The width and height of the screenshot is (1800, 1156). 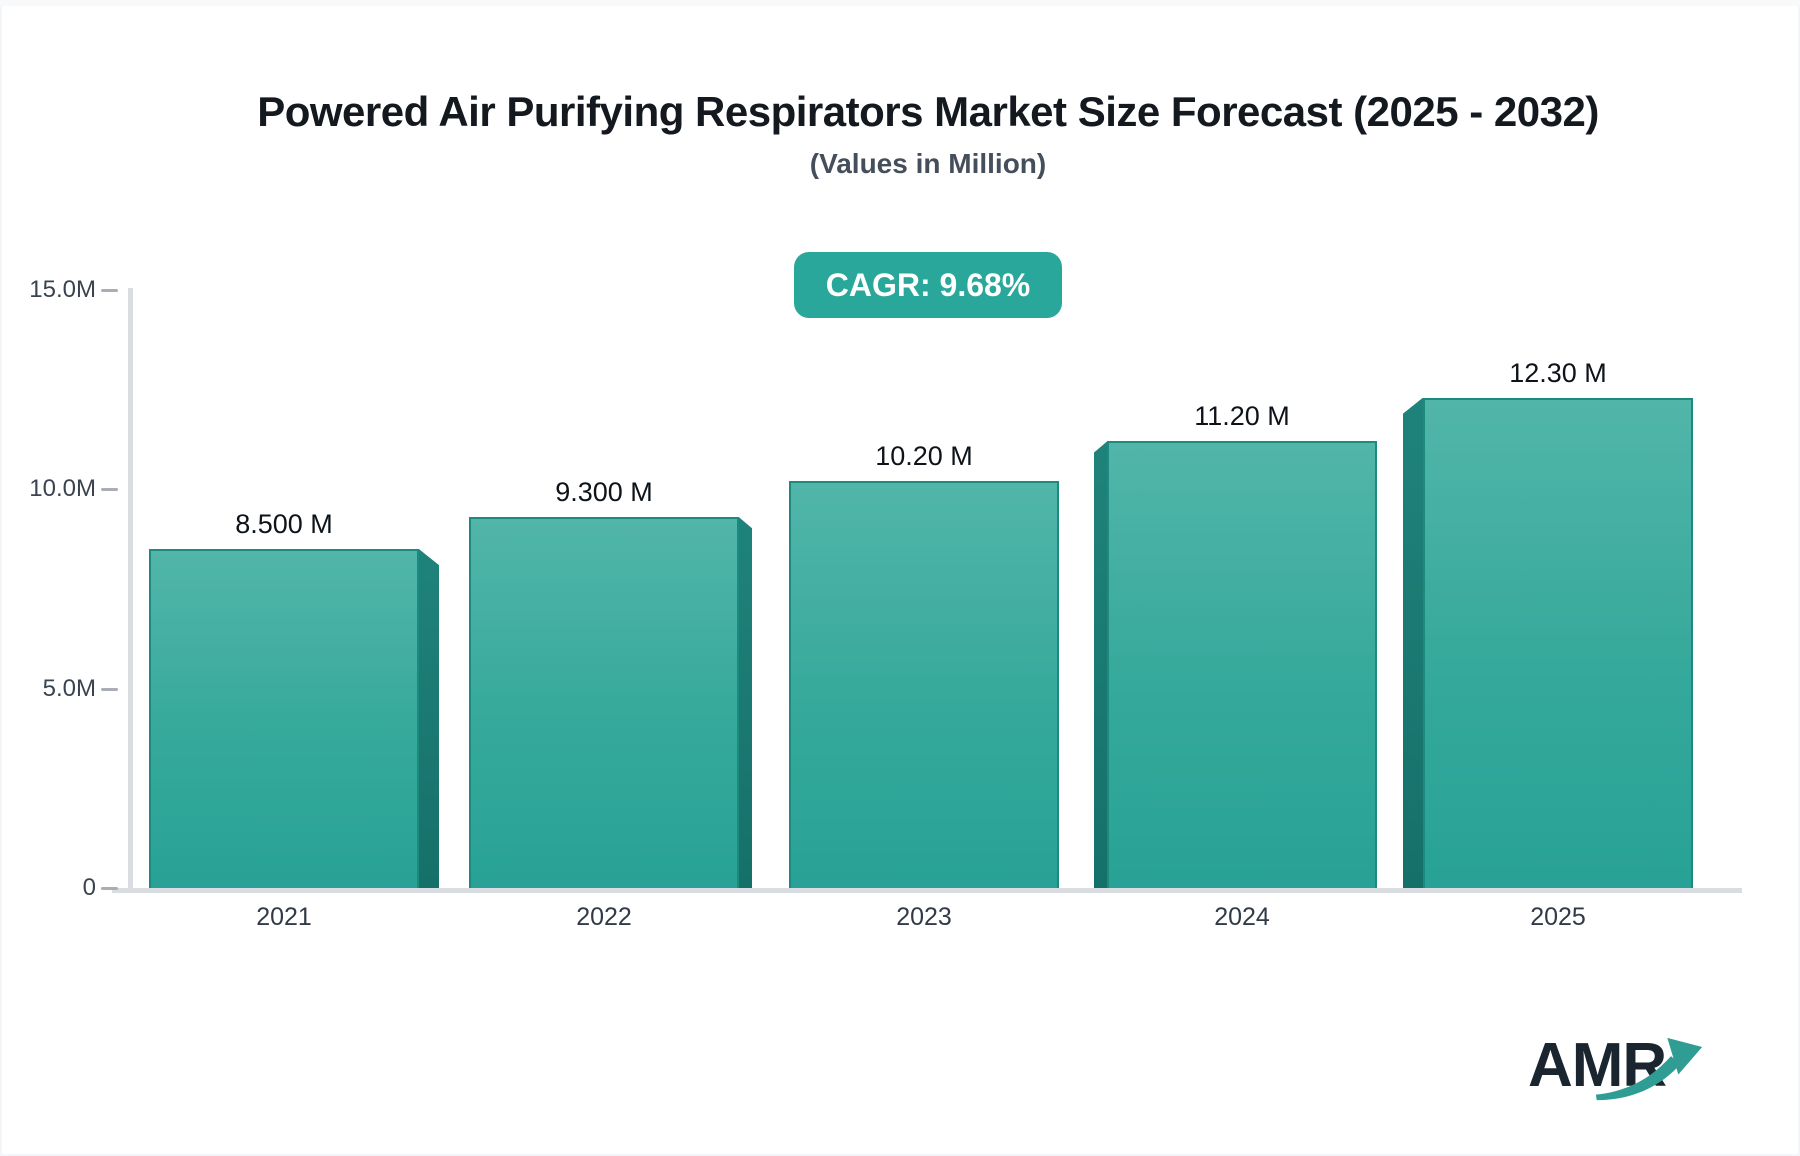 I want to click on cagr-badge: CAGR: 9.68%, so click(x=928, y=285).